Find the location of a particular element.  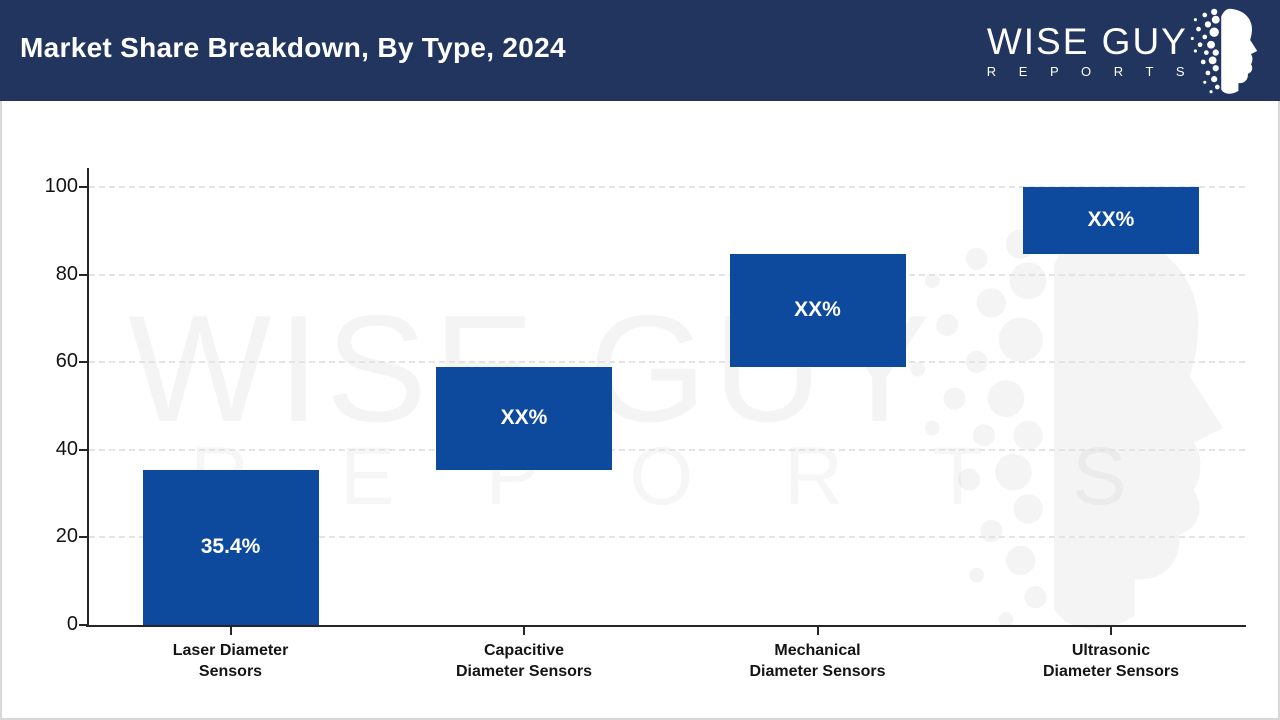

y-tick-label: 60 is located at coordinates (66, 361).